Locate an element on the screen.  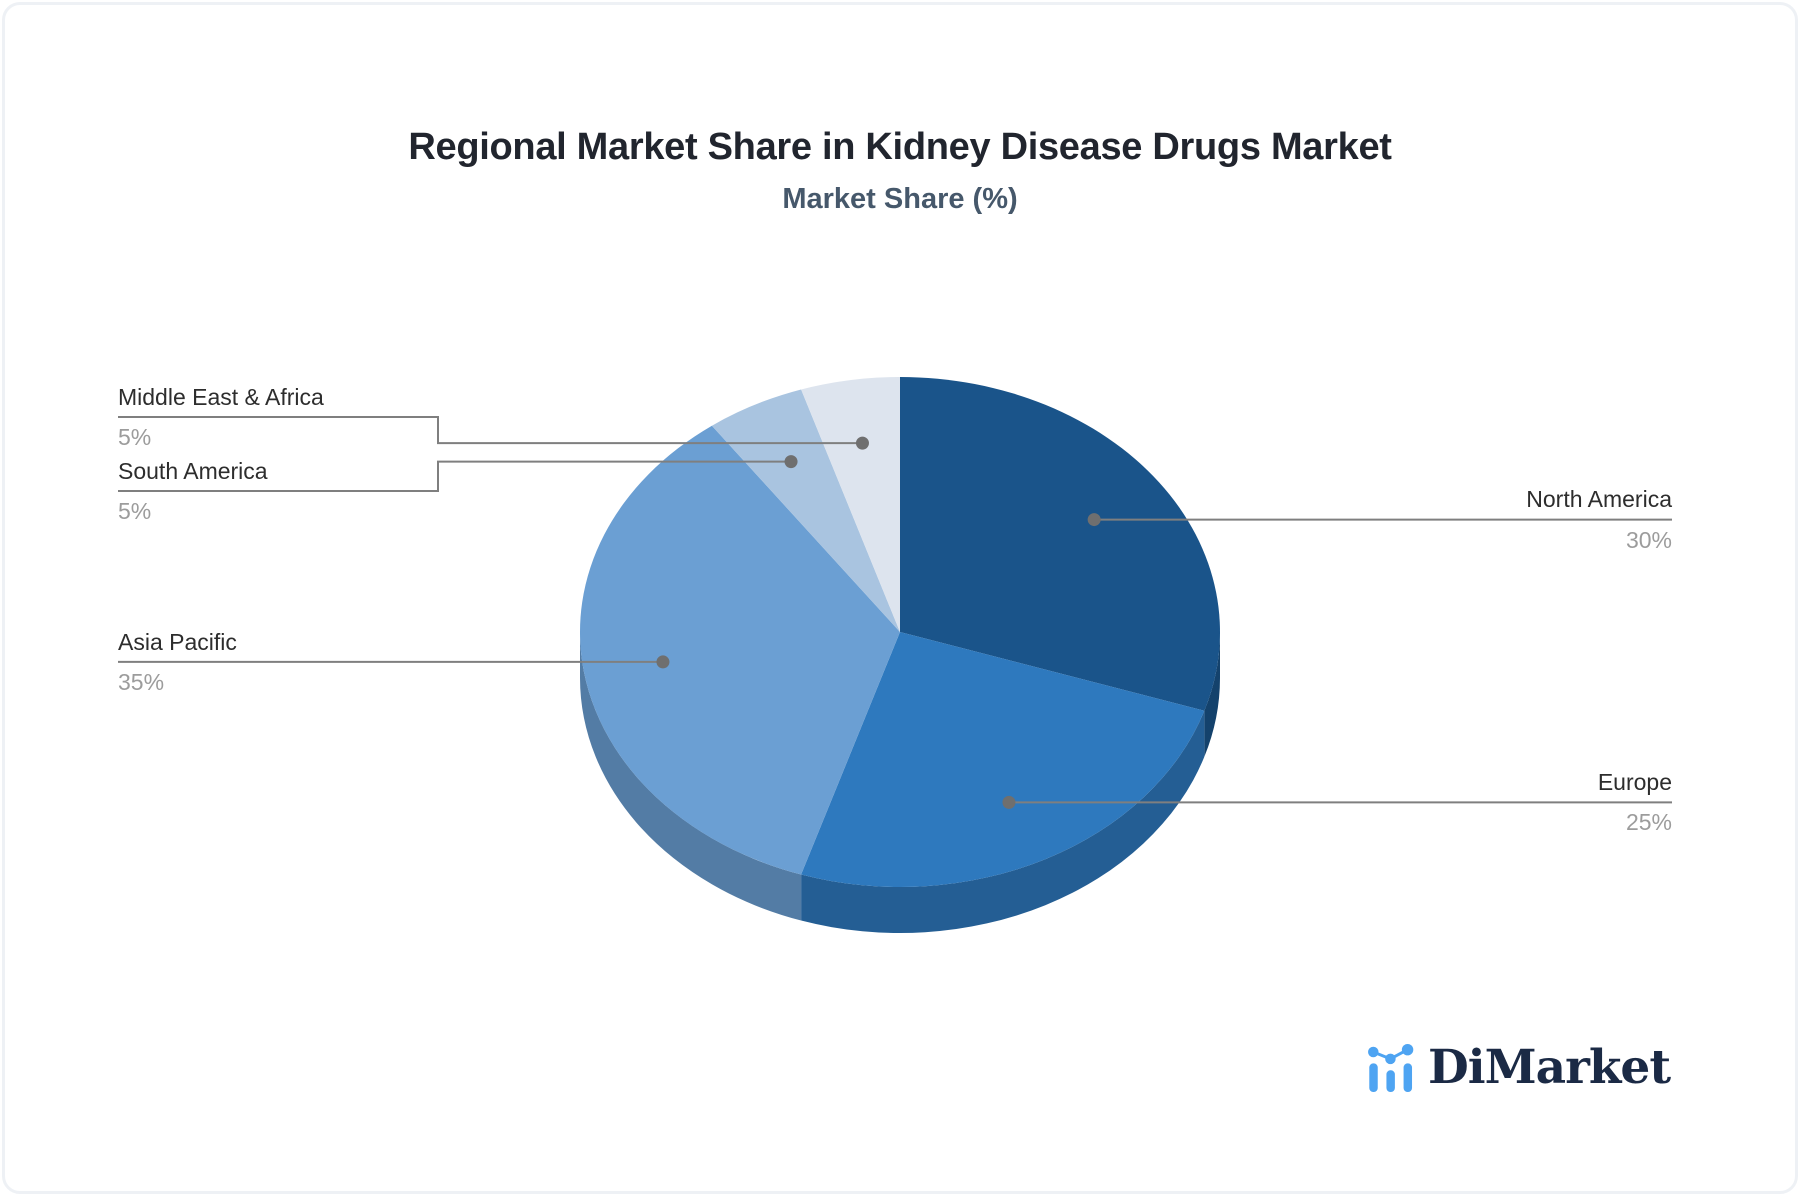
leader-line-middle-east-africa is located at coordinates (490, 430).